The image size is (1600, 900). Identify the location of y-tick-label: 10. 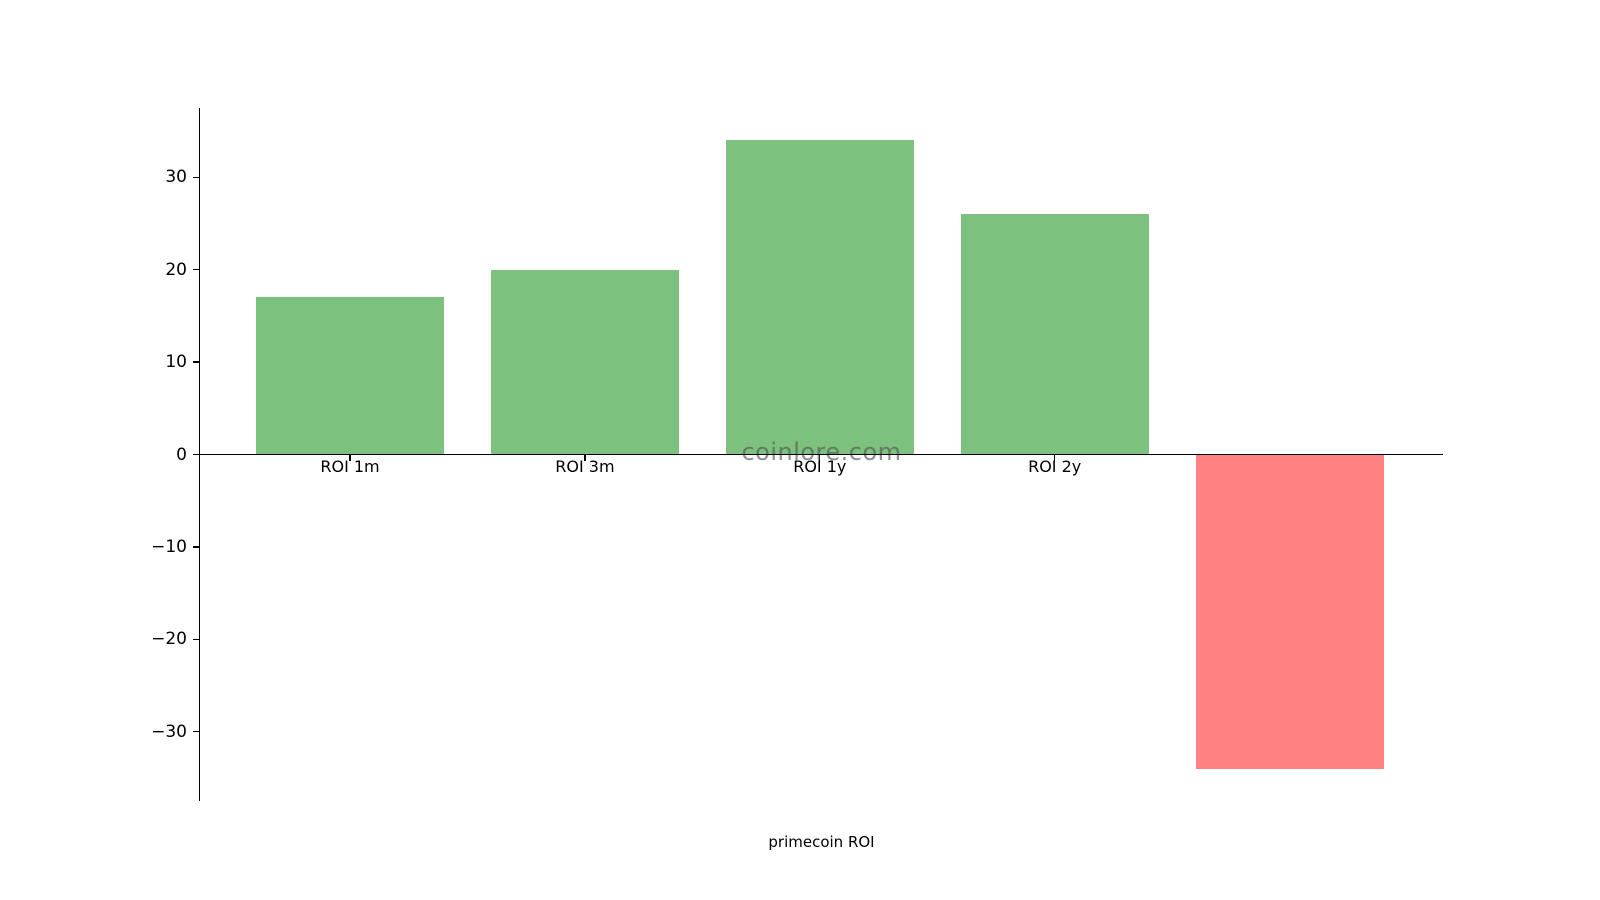
(176, 362).